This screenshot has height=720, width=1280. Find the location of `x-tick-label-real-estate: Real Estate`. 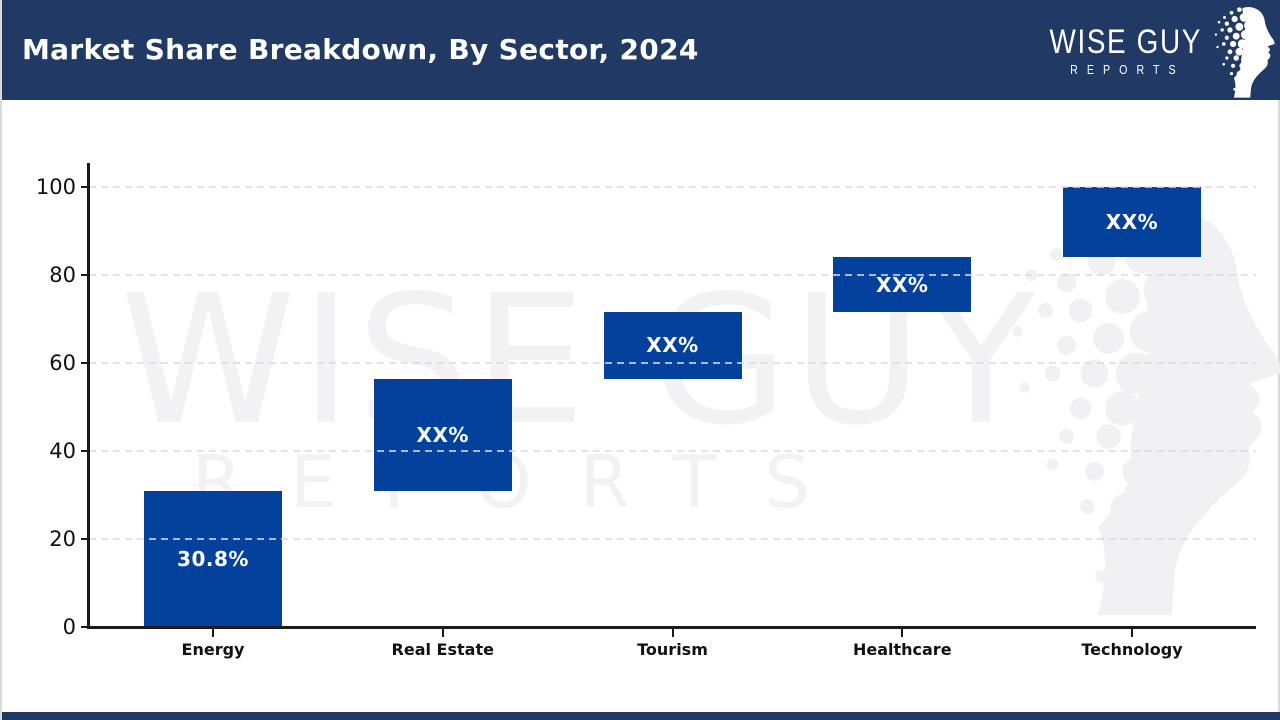

x-tick-label-real-estate: Real Estate is located at coordinates (442, 649).